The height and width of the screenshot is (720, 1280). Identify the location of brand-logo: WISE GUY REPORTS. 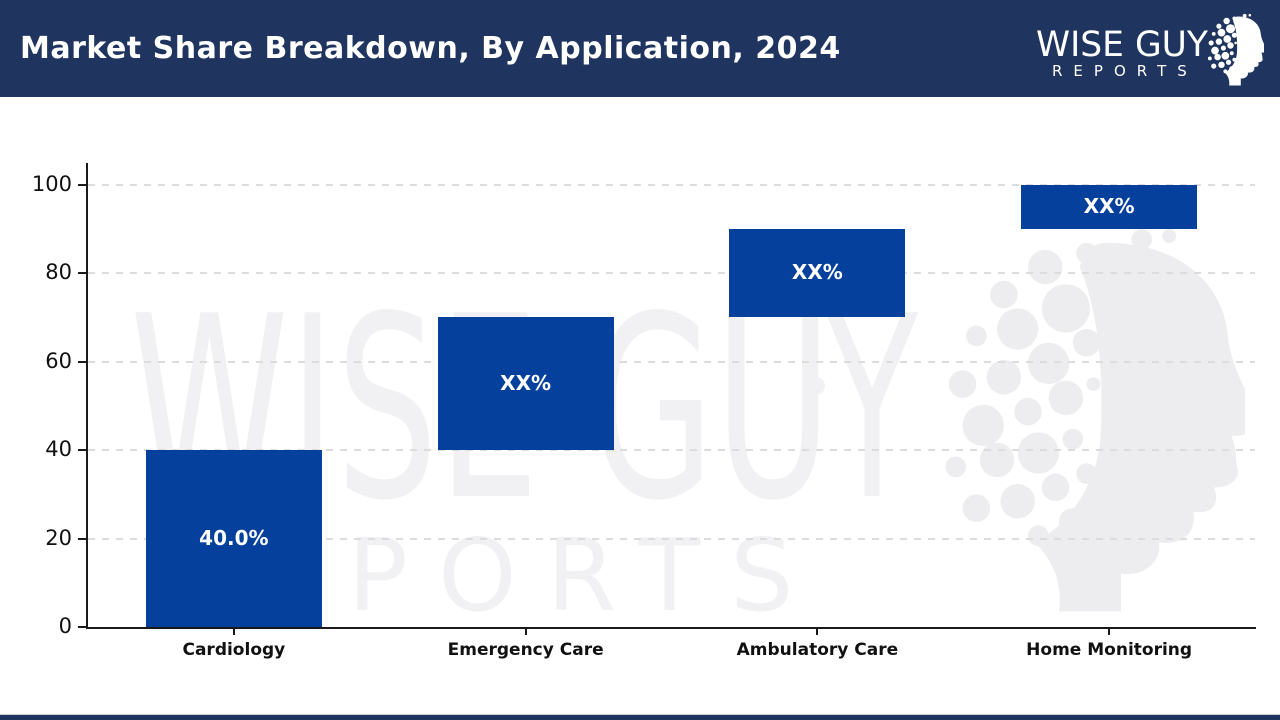
(1150, 49).